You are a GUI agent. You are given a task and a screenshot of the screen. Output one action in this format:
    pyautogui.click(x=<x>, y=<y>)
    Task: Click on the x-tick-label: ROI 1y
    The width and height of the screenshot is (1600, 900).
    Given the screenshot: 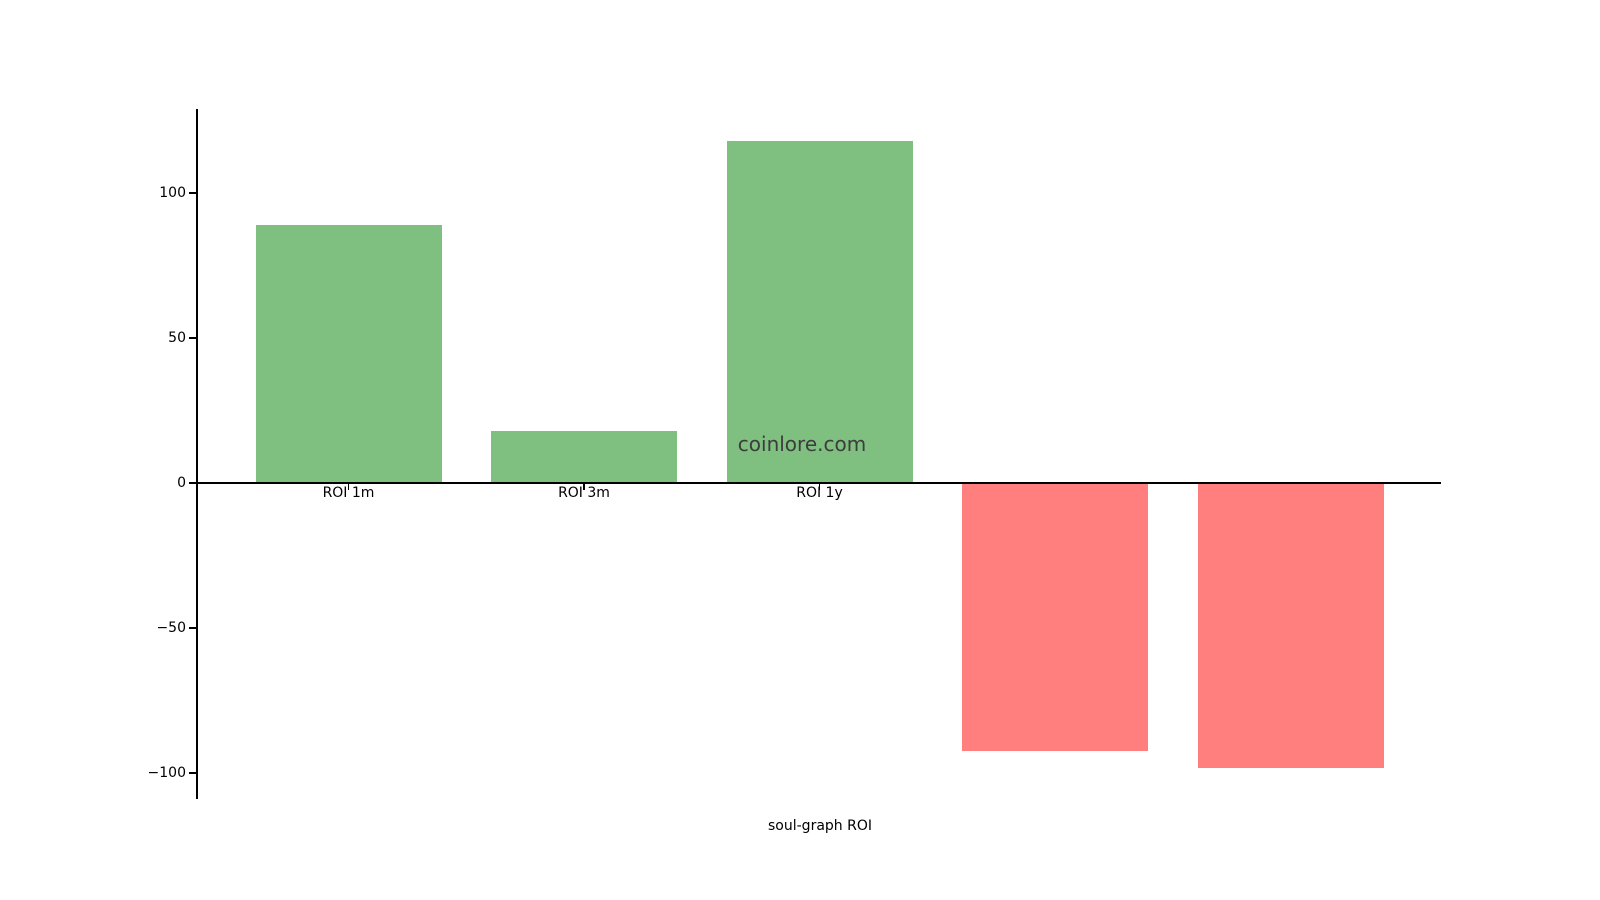 What is the action you would take?
    pyautogui.click(x=819, y=493)
    